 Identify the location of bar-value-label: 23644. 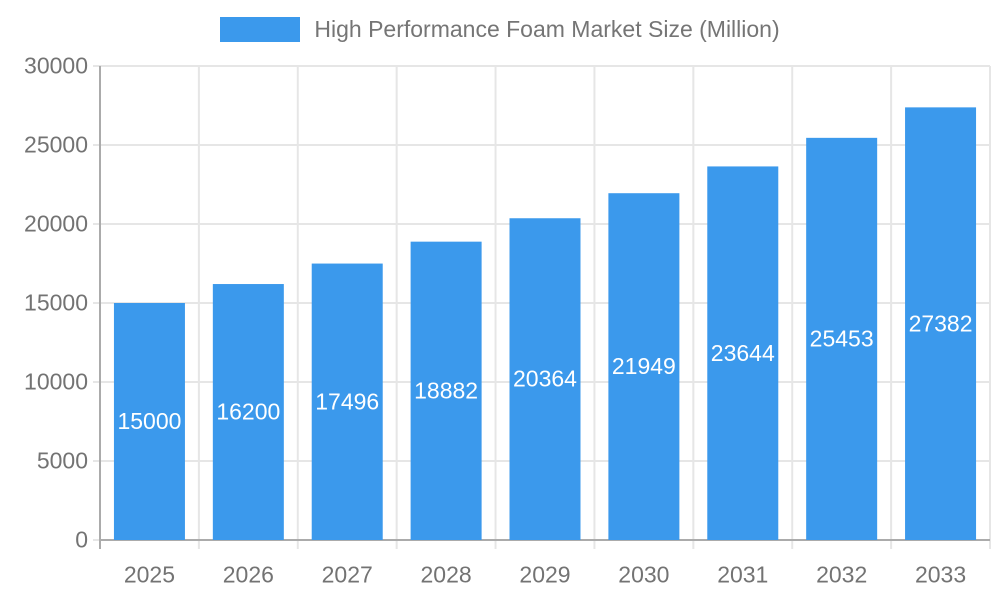
(743, 353).